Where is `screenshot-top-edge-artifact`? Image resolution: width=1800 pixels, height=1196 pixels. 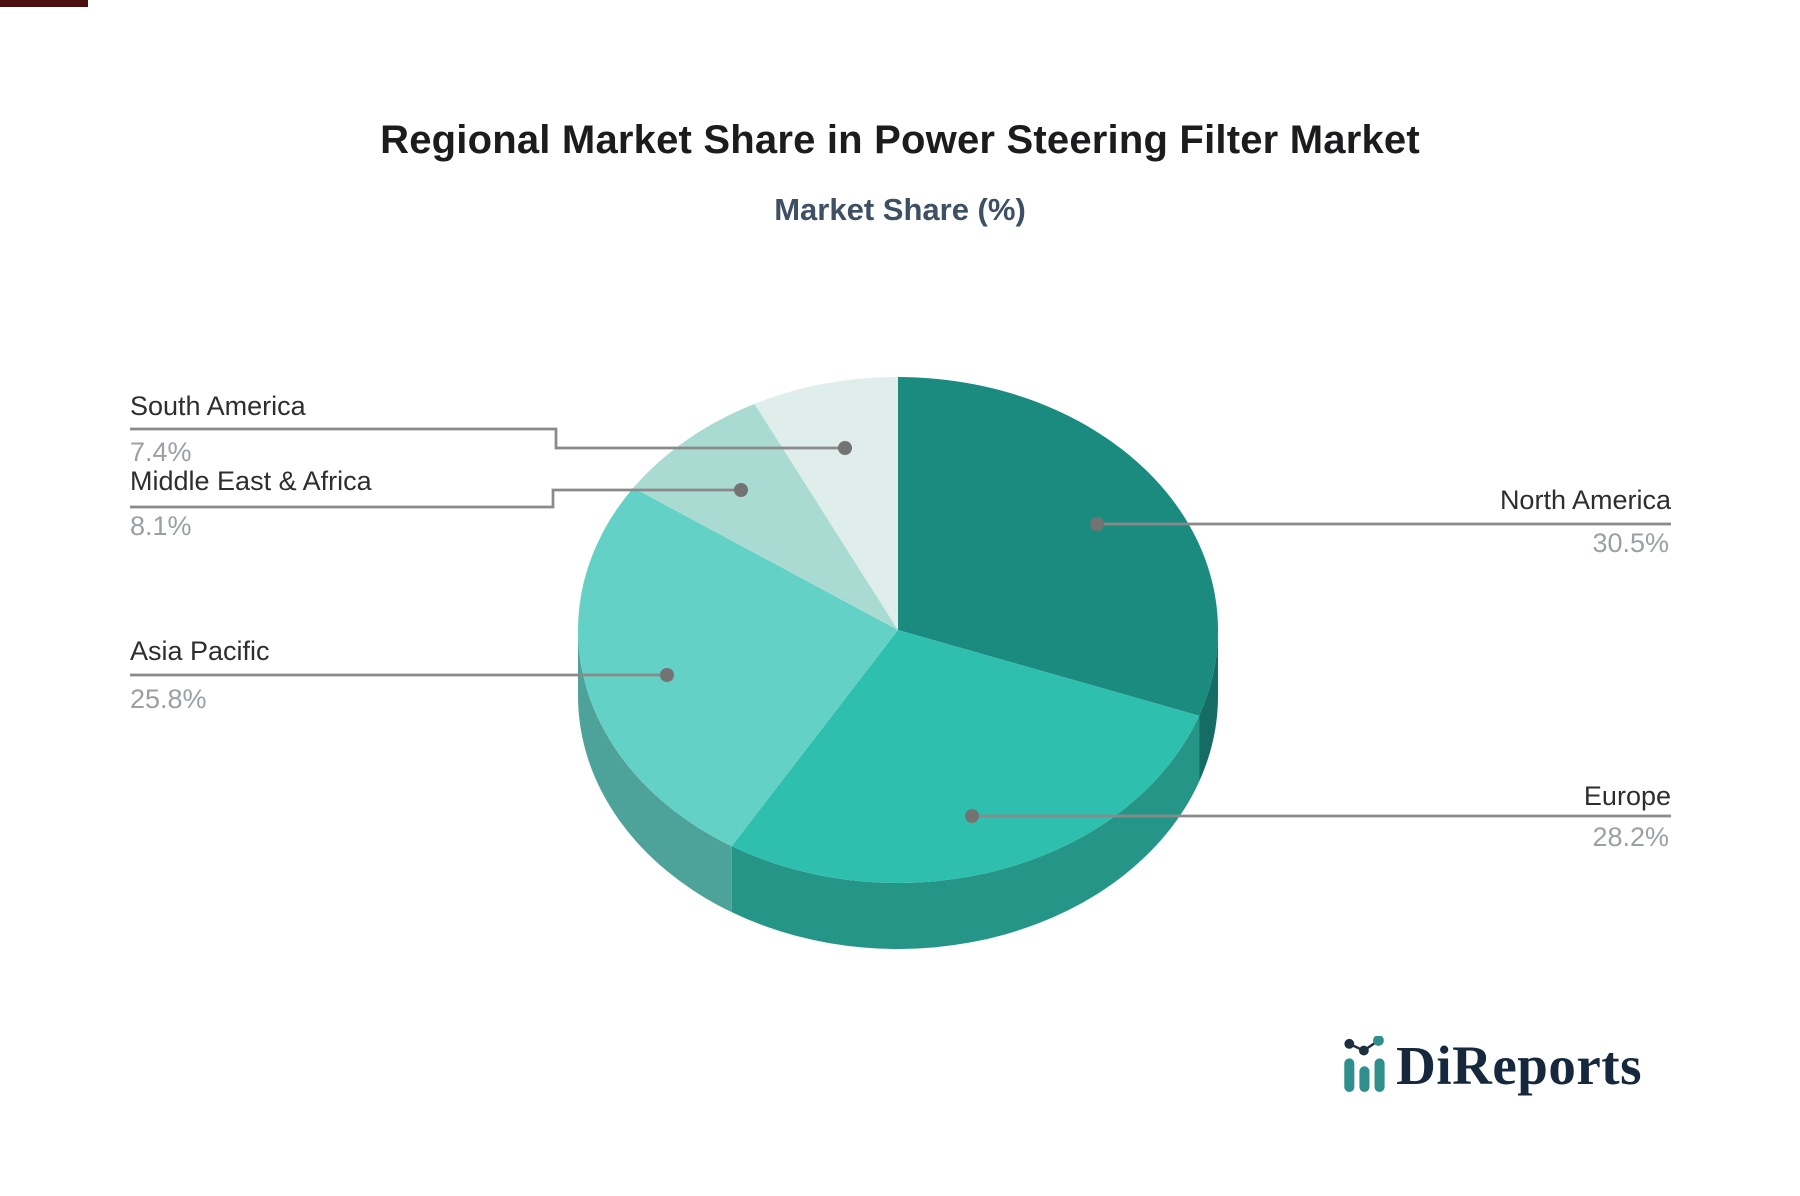
screenshot-top-edge-artifact is located at coordinates (44, 3).